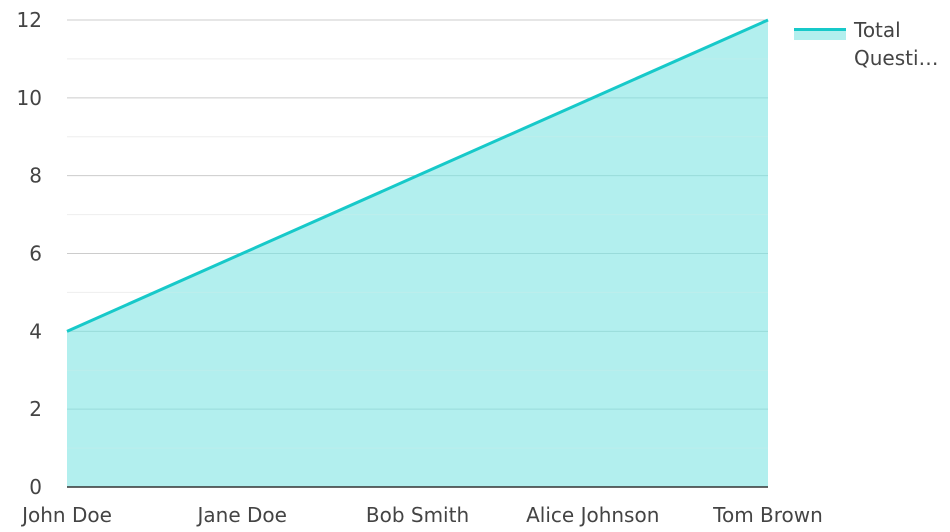 This screenshot has height=532, width=950. What do you see at coordinates (29, 20) in the screenshot?
I see `y-tick-label: 12` at bounding box center [29, 20].